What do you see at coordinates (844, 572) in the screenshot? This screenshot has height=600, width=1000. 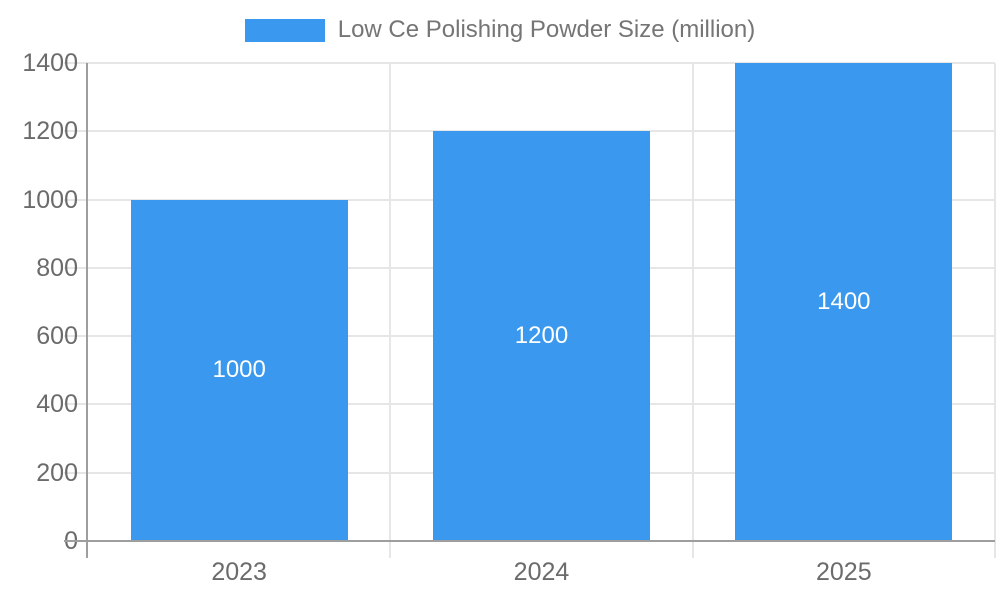 I see `x-axis-tick-label: 2025` at bounding box center [844, 572].